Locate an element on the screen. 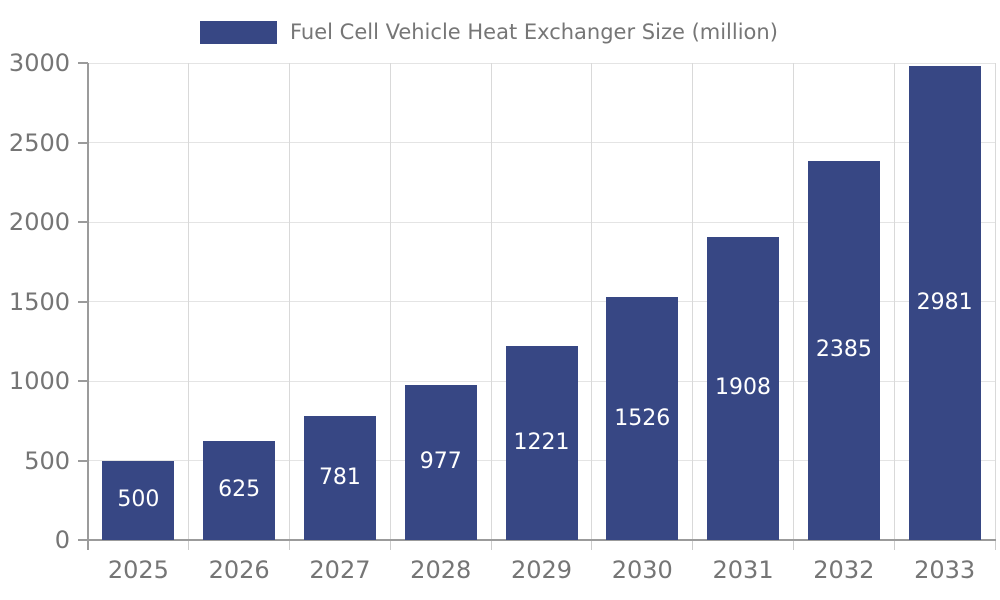 The image size is (1000, 600). bar-value-label: 2385 is located at coordinates (843, 350).